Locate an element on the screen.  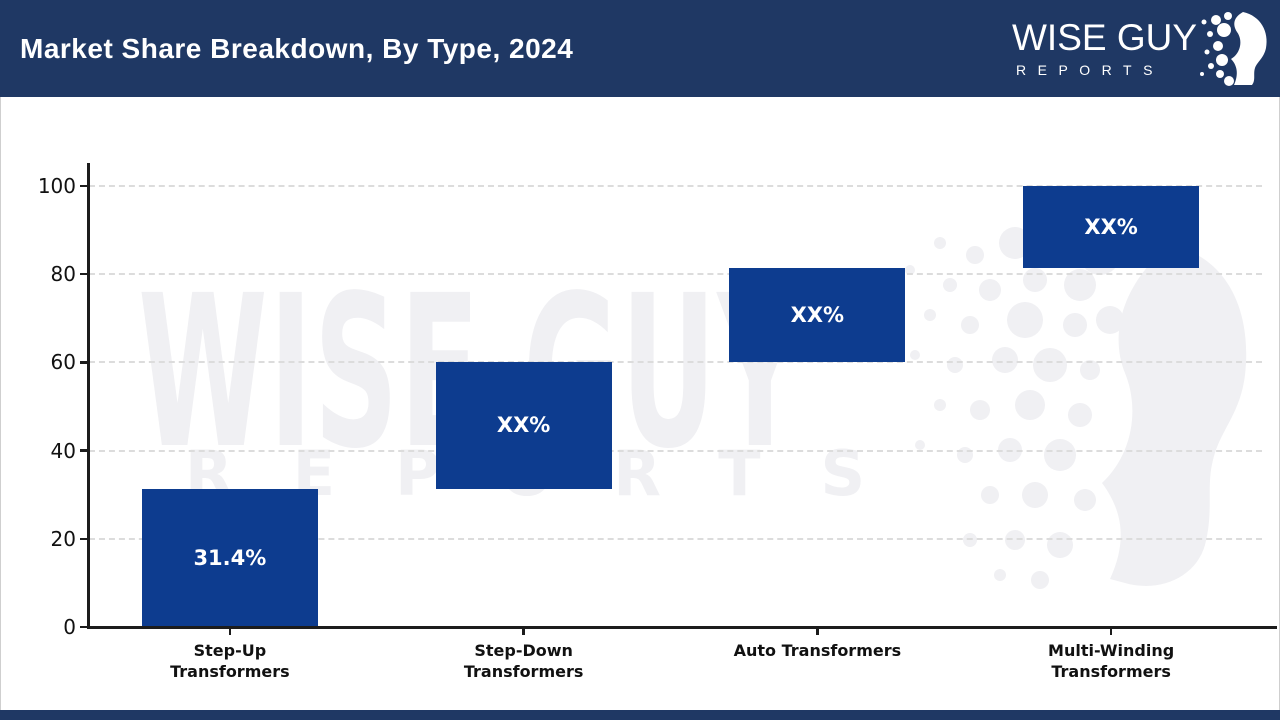
y-axis-line is located at coordinates (88, 395).